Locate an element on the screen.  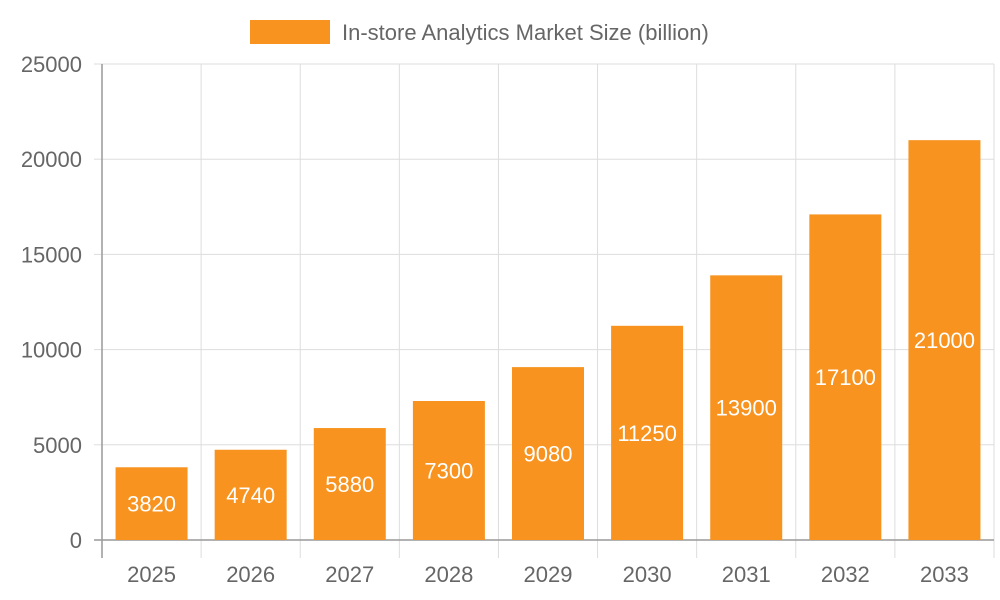
data-label-2027: 5880 is located at coordinates (349, 484).